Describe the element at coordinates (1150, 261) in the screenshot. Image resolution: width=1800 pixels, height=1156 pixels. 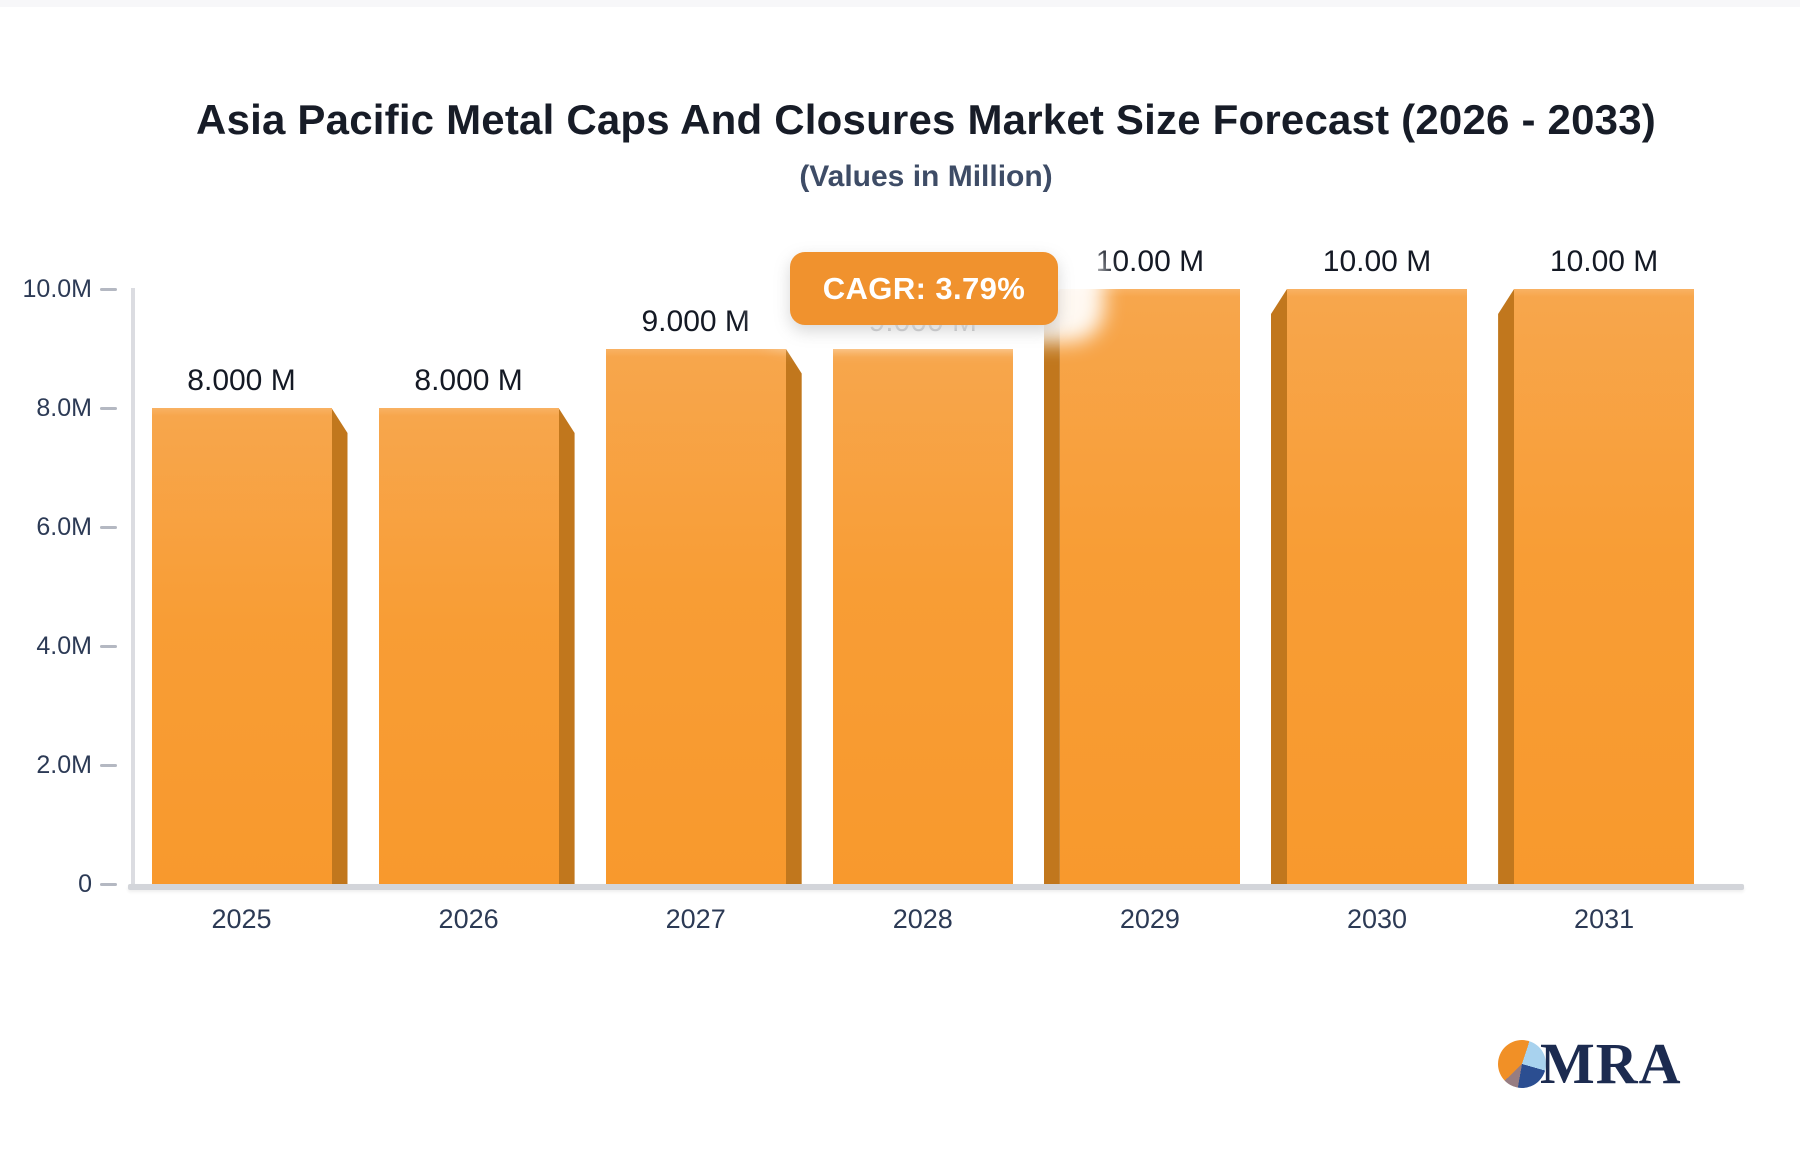
I see `bar-value-label-2029: 10.00 M` at that location.